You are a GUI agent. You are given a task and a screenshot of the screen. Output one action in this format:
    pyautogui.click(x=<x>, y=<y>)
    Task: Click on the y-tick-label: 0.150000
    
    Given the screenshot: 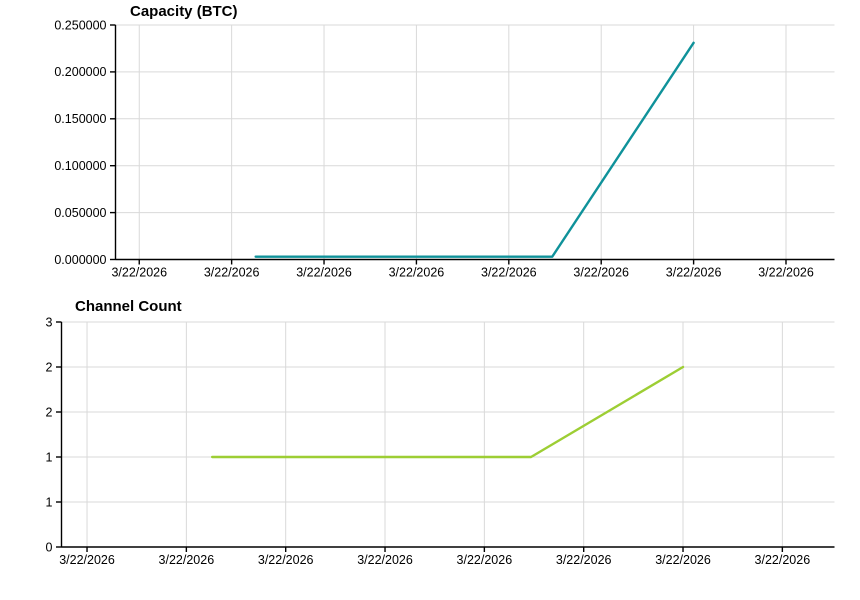 What is the action you would take?
    pyautogui.click(x=80, y=119)
    